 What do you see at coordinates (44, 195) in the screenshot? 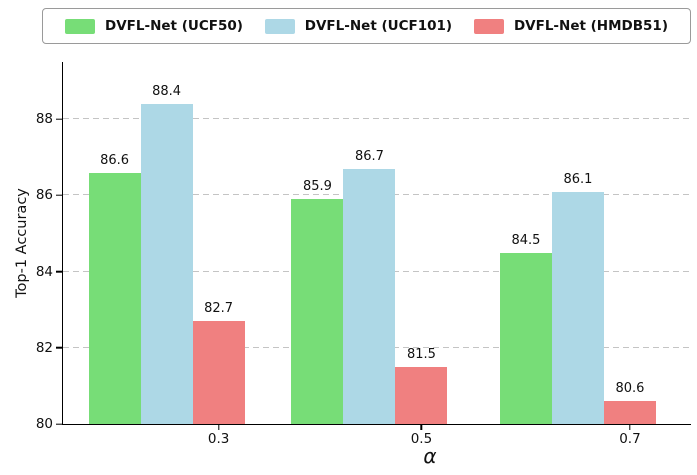
I see `y-tick-label: 86` at bounding box center [44, 195].